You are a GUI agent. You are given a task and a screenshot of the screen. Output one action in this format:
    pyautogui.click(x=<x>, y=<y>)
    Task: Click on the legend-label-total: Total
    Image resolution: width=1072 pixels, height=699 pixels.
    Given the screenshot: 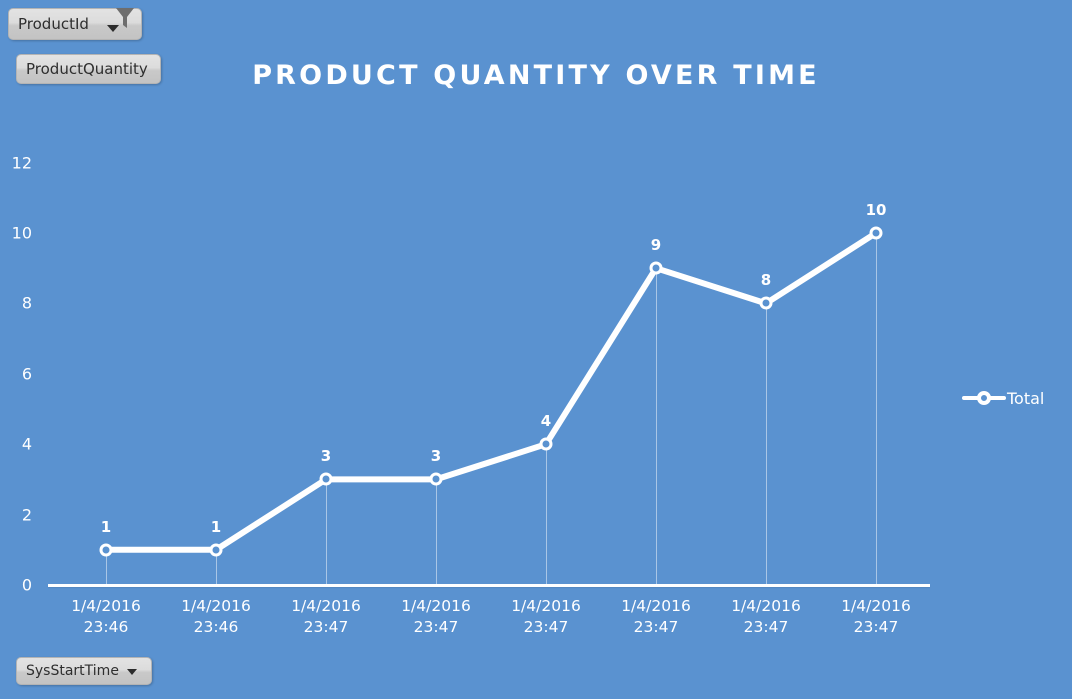 What is the action you would take?
    pyautogui.click(x=1026, y=398)
    